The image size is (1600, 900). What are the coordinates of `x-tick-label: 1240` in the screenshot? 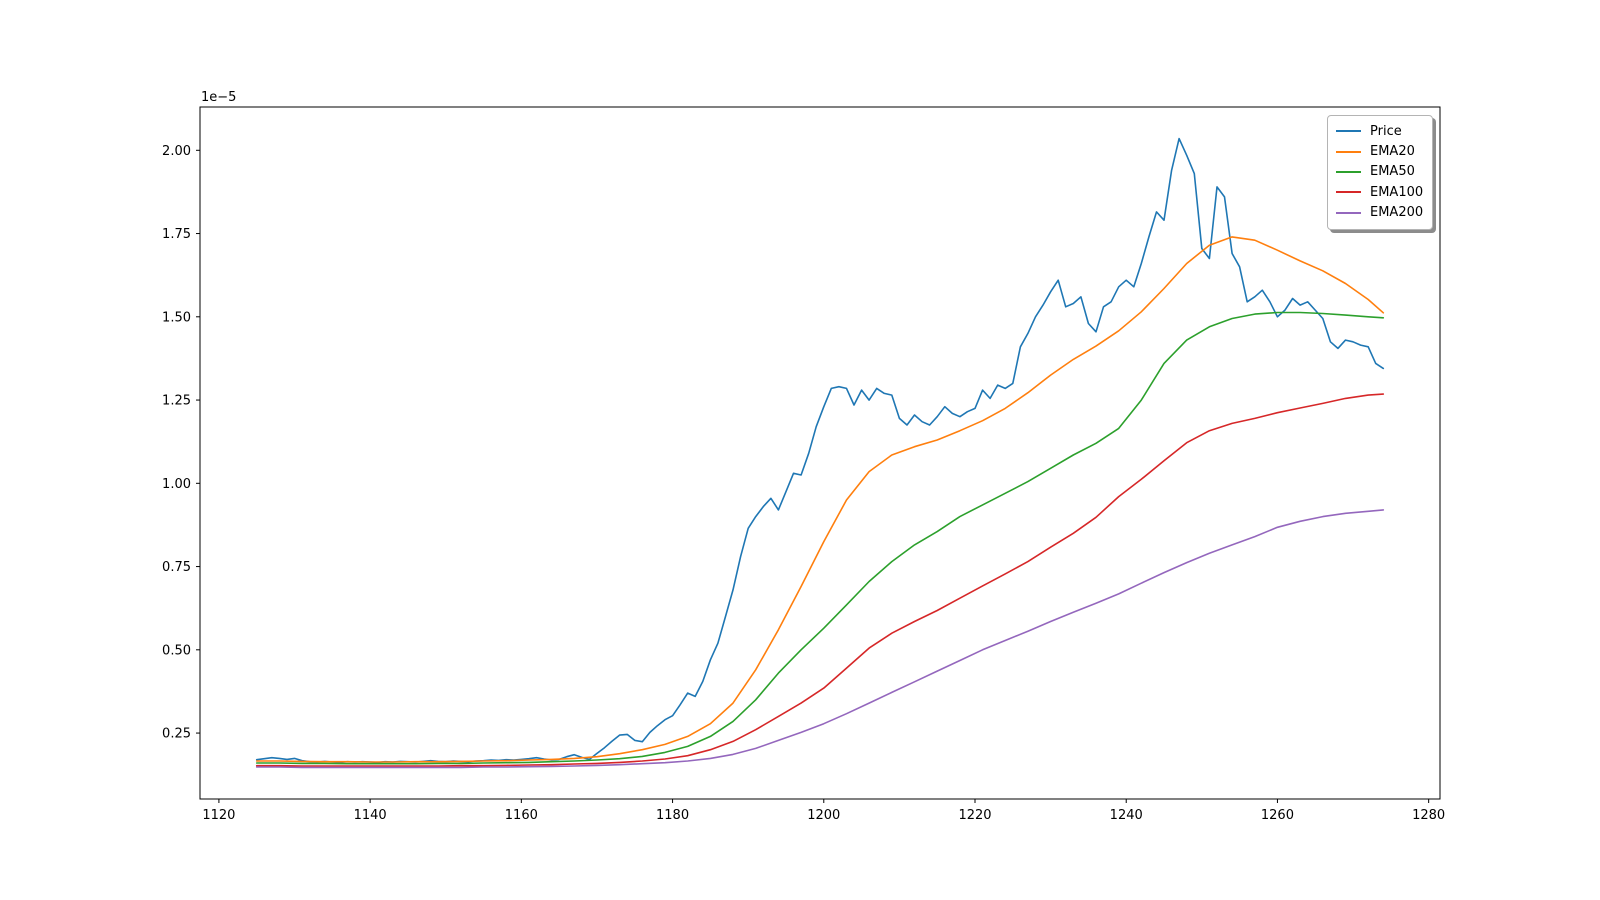 It's located at (1126, 815).